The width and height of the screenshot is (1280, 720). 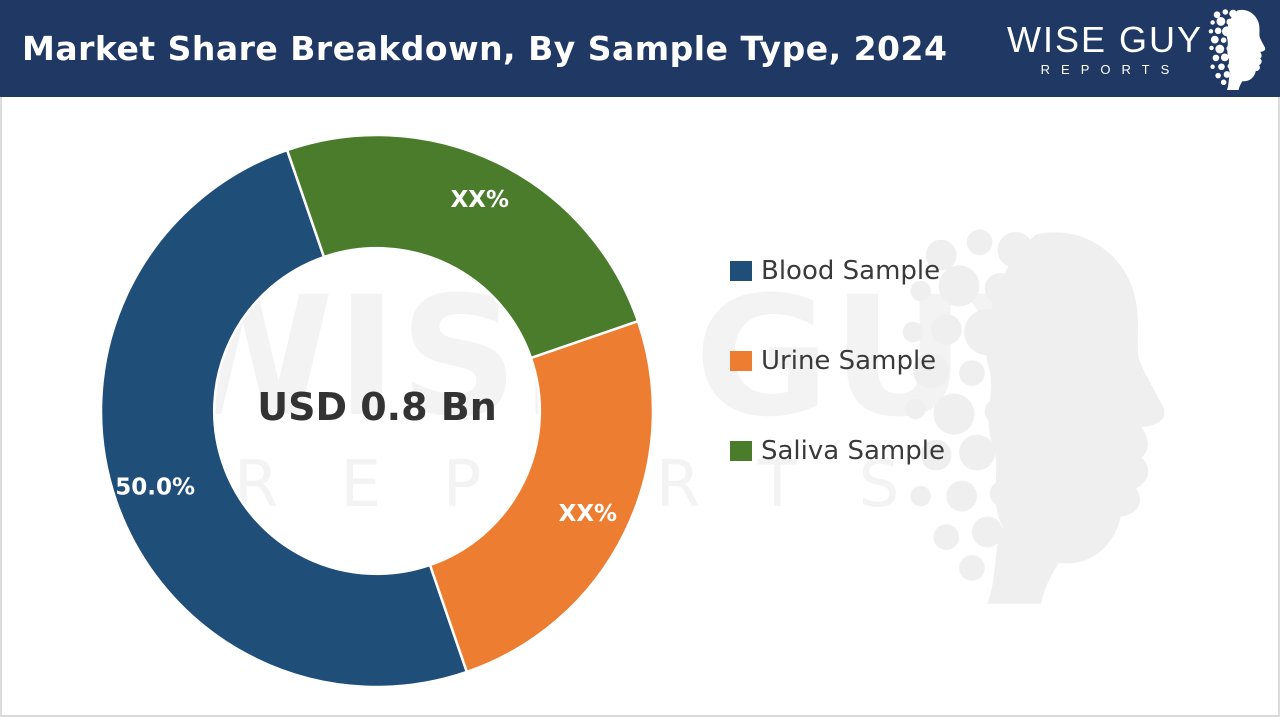 What do you see at coordinates (1237, 49) in the screenshot?
I see `head-profile-icon` at bounding box center [1237, 49].